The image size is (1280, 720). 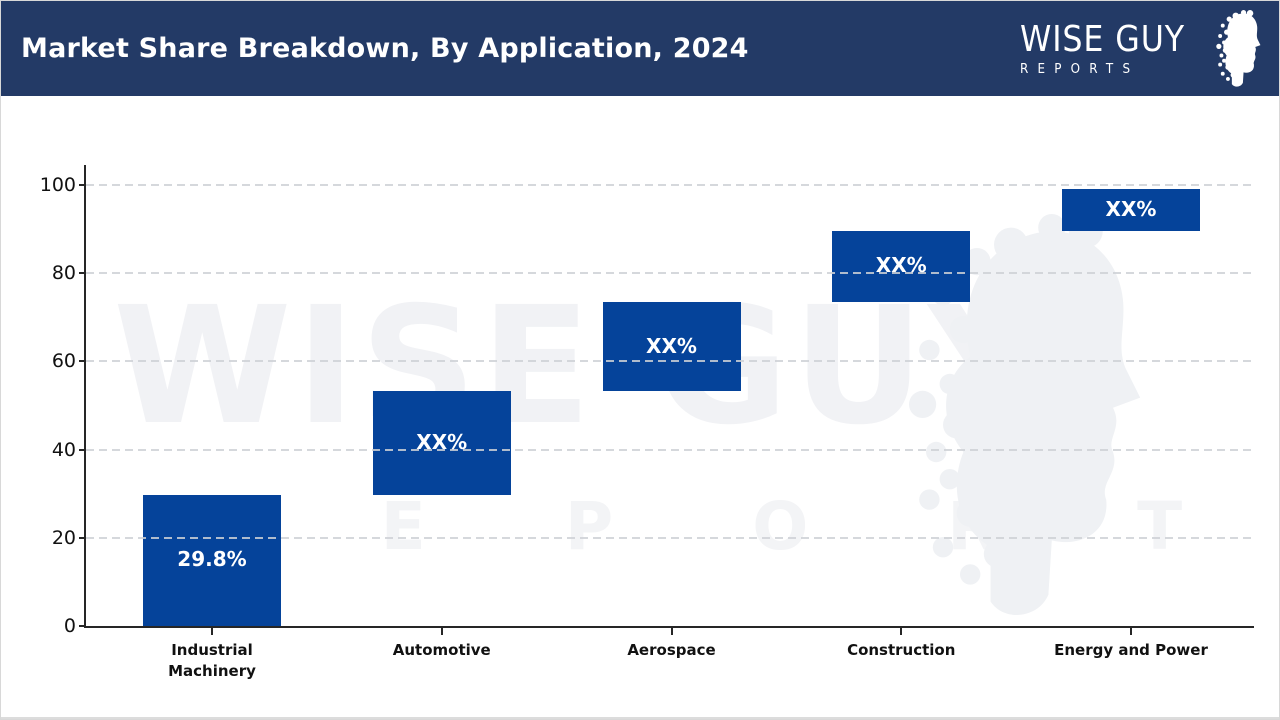 I want to click on x-axis-category-label: Construction, so click(x=901, y=650).